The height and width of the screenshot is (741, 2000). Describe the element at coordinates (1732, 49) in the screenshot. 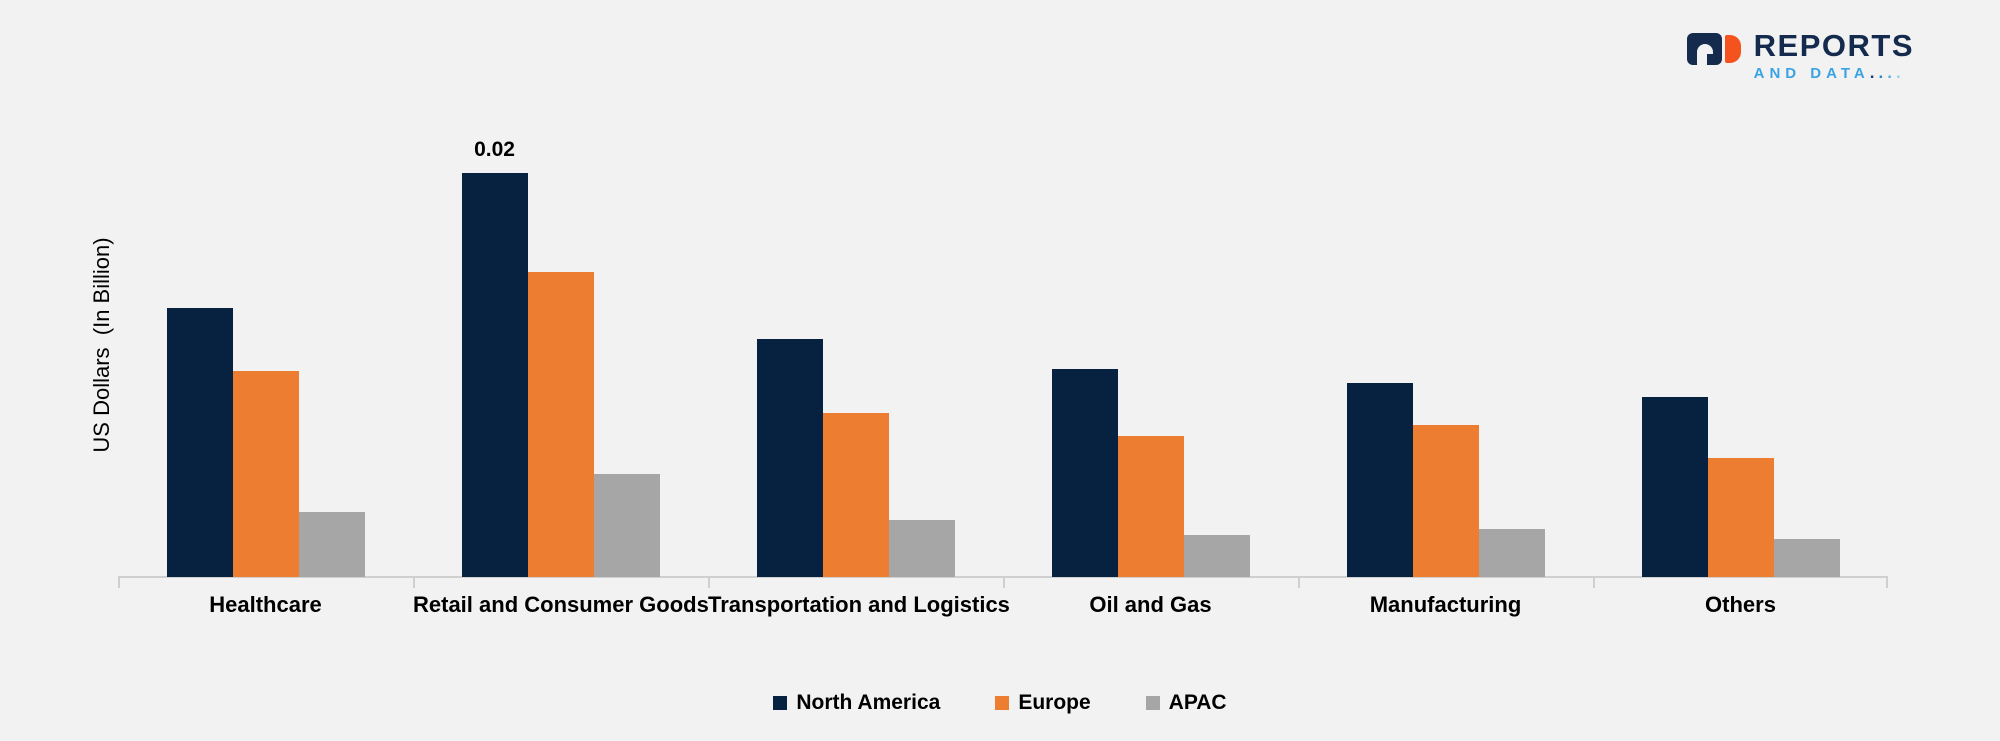

I see `logo-d-shape` at that location.